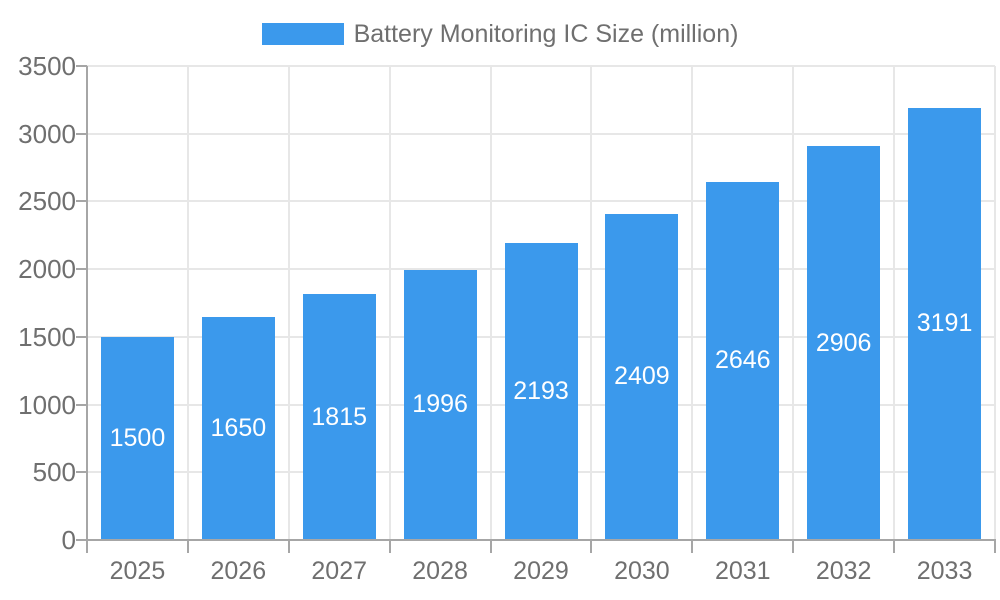 The height and width of the screenshot is (600, 1000). I want to click on bar-2027: 1815, so click(339, 417).